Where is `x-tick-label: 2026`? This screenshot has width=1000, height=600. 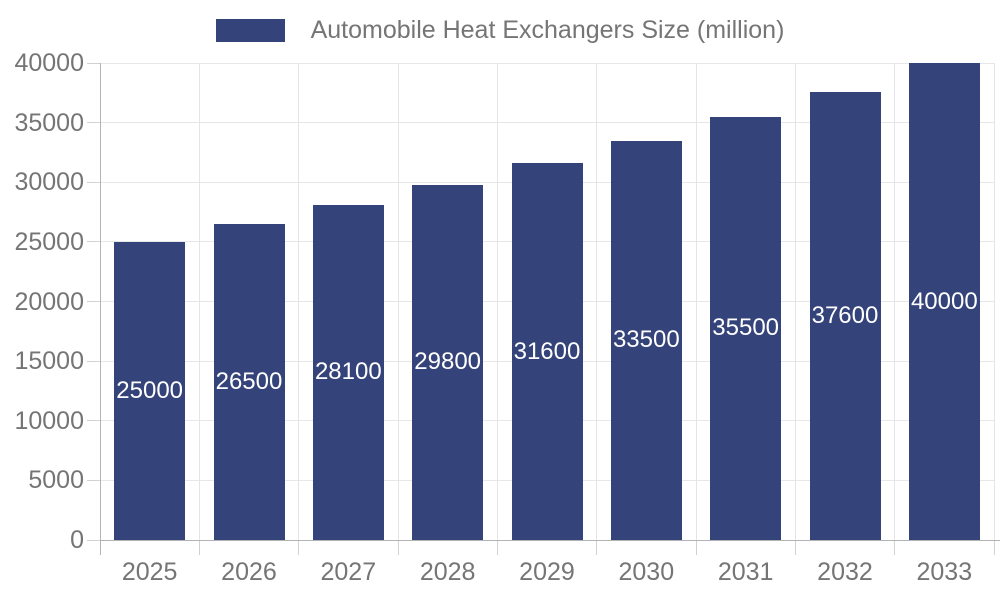
x-tick-label: 2026 is located at coordinates (249, 572).